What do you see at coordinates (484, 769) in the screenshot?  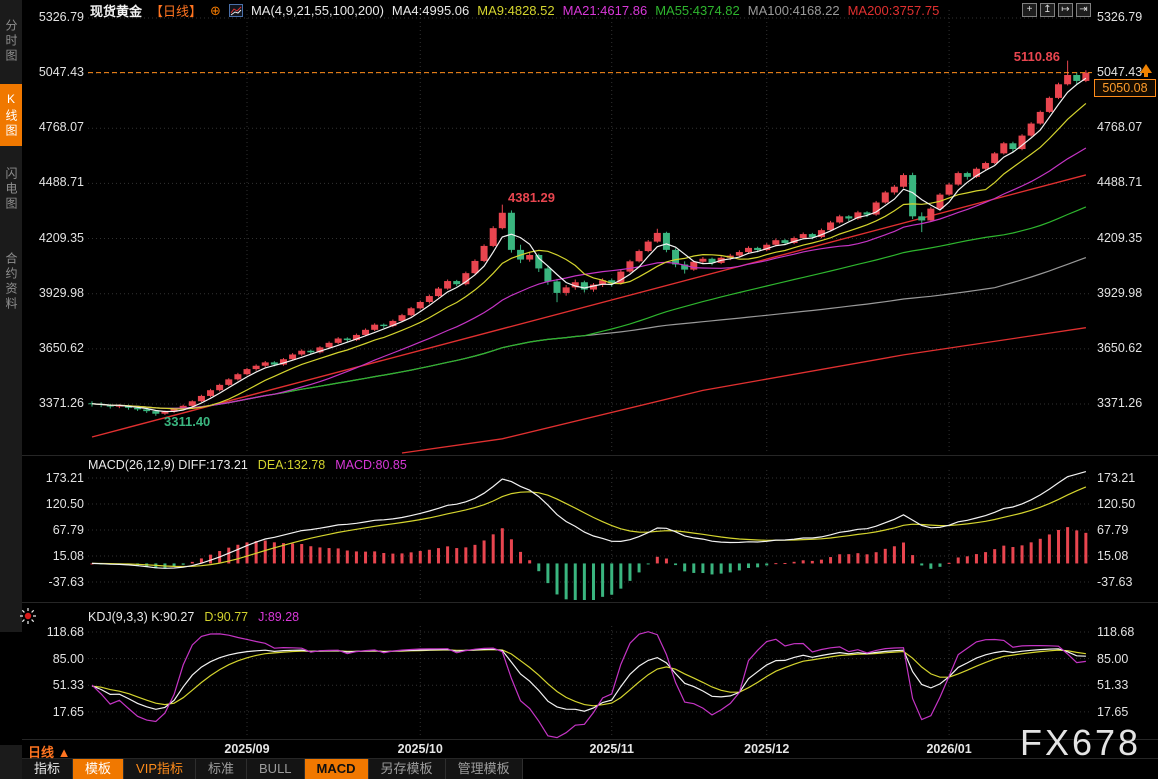 I see `toolbar-manage-template-button: 管理模板` at bounding box center [484, 769].